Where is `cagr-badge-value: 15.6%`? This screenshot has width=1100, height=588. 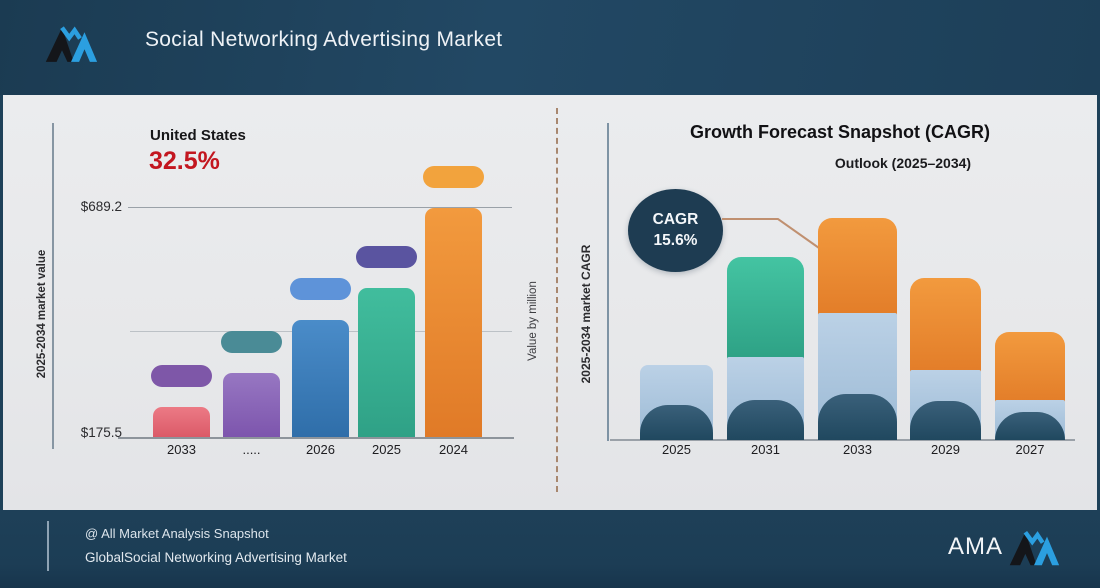
cagr-badge-value: 15.6% is located at coordinates (675, 240).